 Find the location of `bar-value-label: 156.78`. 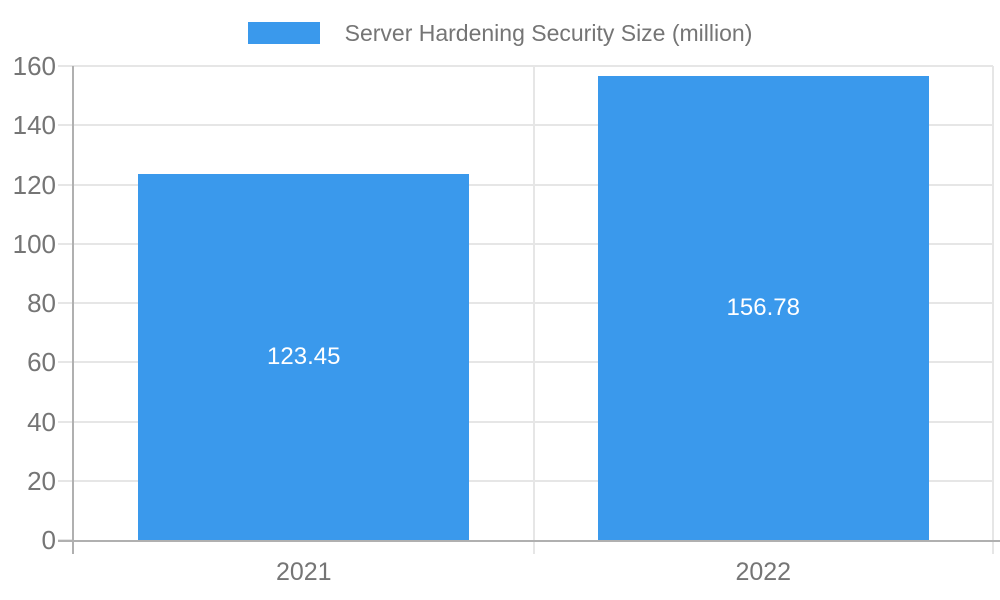

bar-value-label: 156.78 is located at coordinates (763, 307).